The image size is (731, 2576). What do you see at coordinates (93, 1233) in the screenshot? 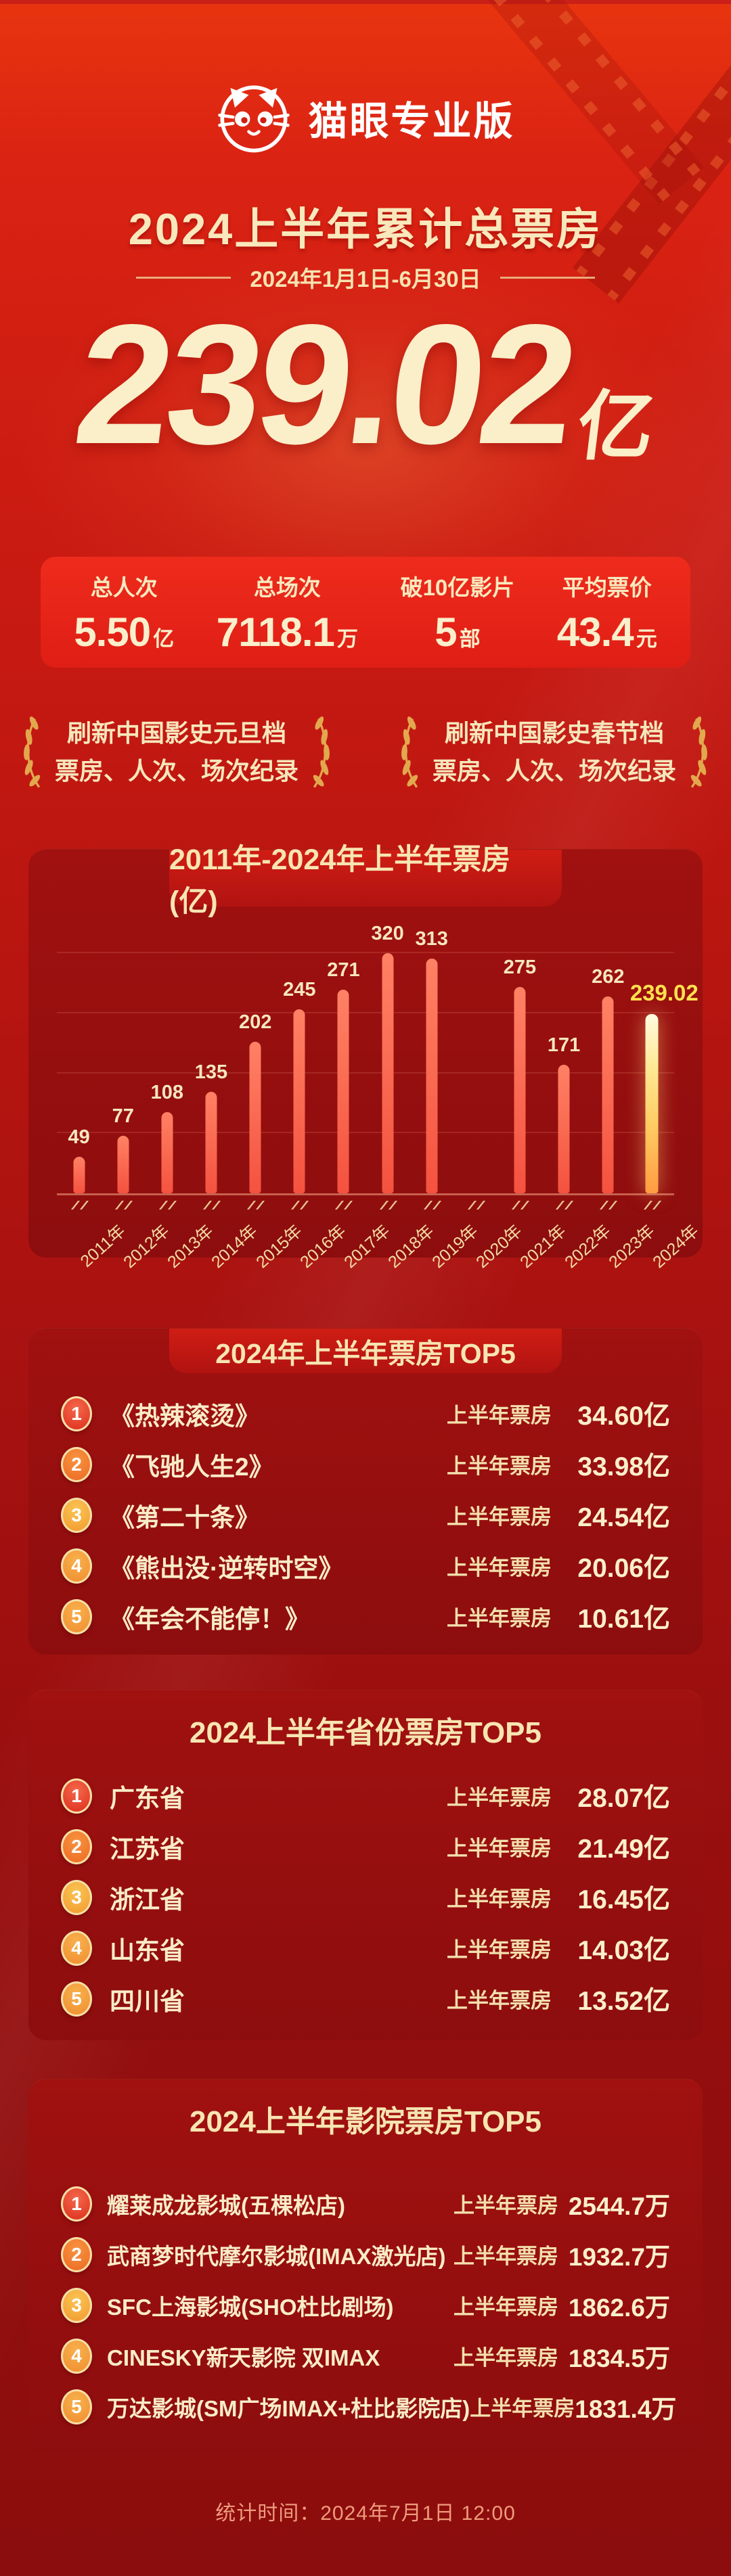
I see `x-slot: 2011年` at bounding box center [93, 1233].